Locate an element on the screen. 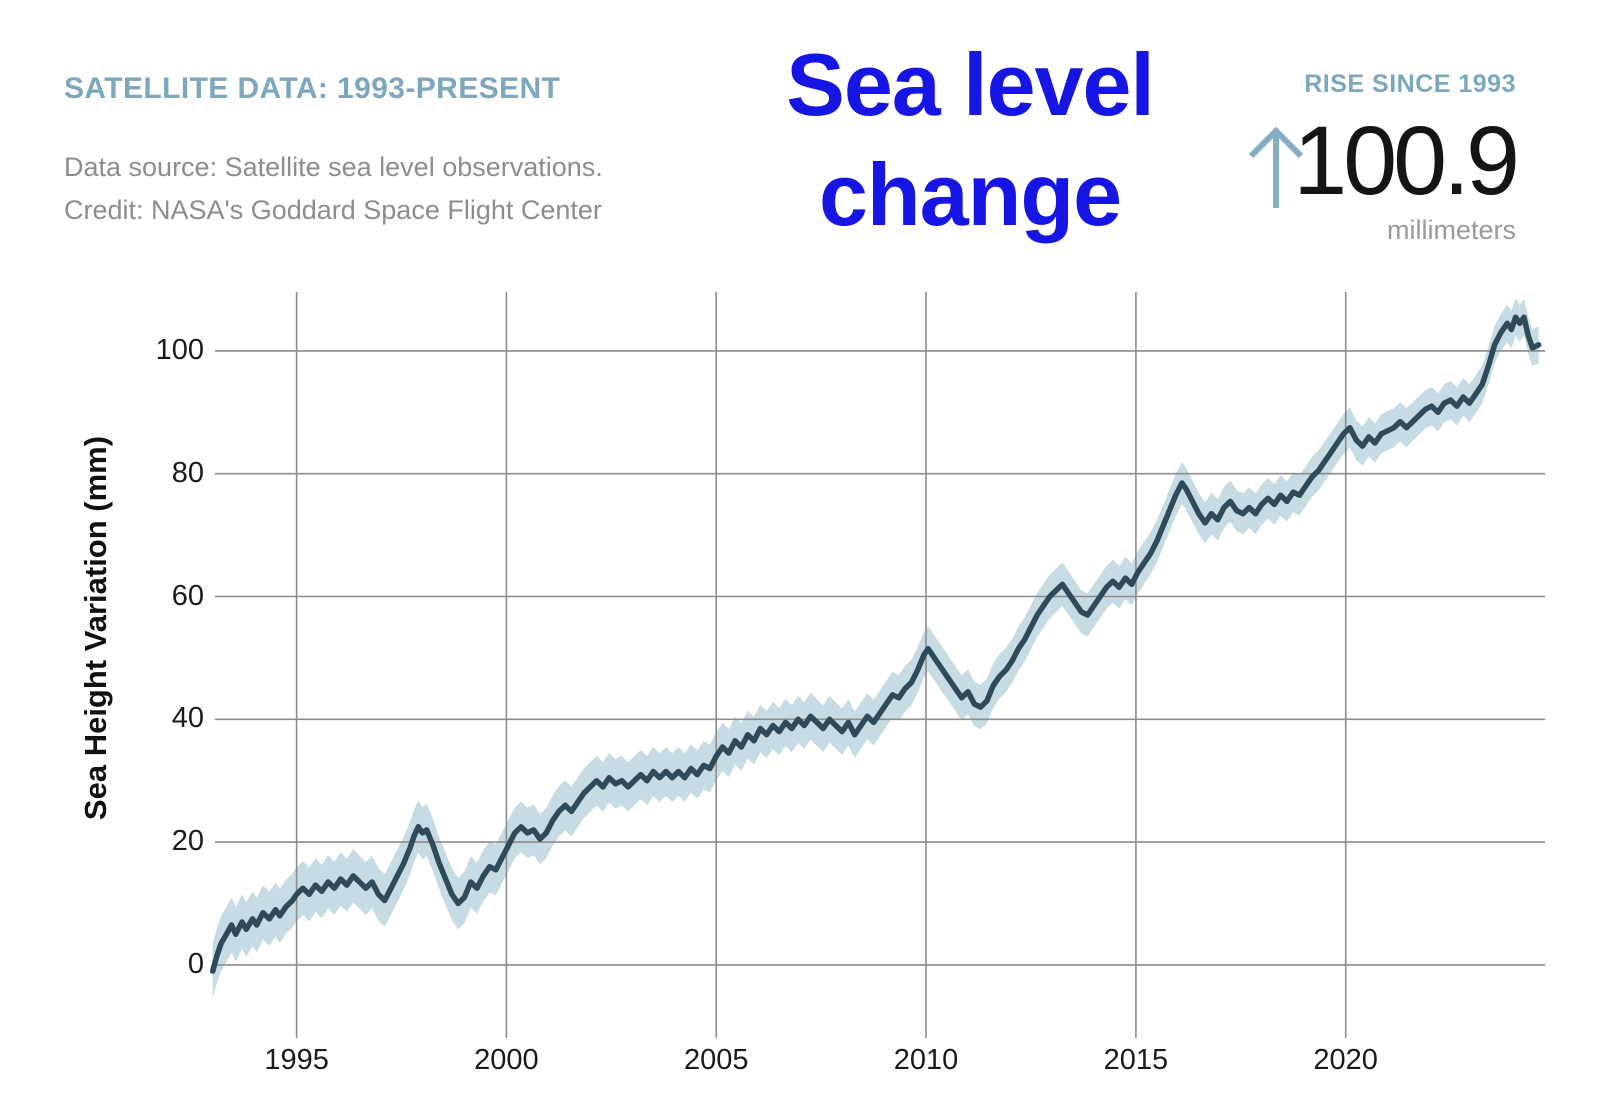 The width and height of the screenshot is (1600, 1111). x-tick-label: 2000 is located at coordinates (506, 1060).